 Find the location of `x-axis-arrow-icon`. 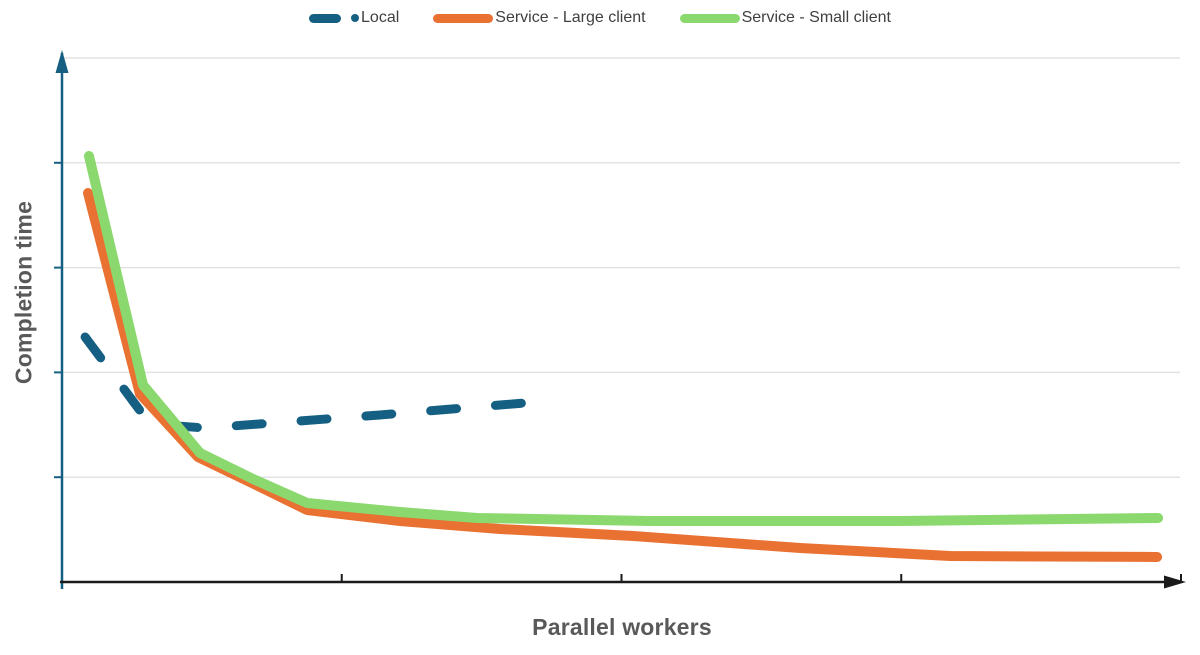

x-axis-arrow-icon is located at coordinates (1175, 582).